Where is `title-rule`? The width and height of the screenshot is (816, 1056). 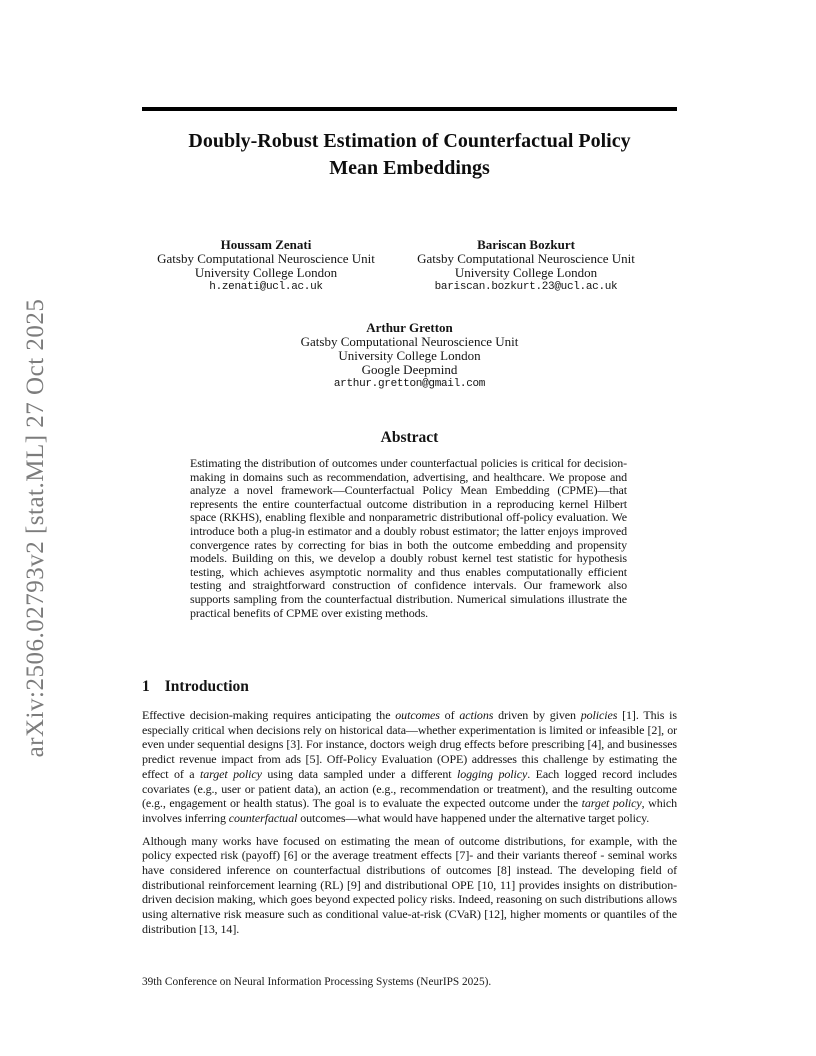 title-rule is located at coordinates (409, 109).